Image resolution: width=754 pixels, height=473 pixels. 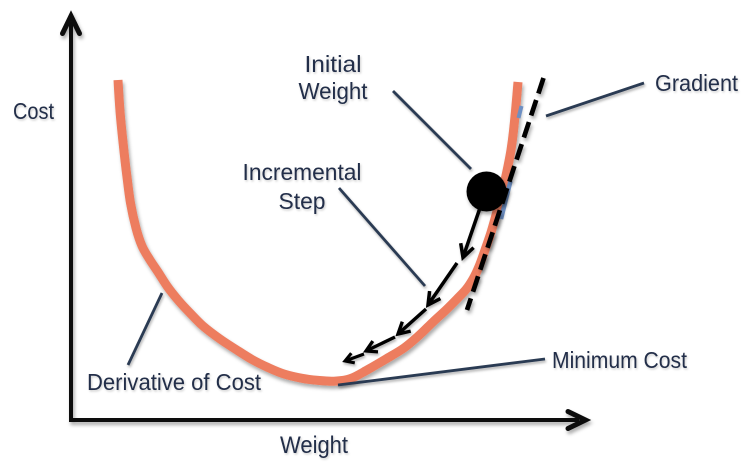 I want to click on svg-text: Cost, so click(x=34, y=111).